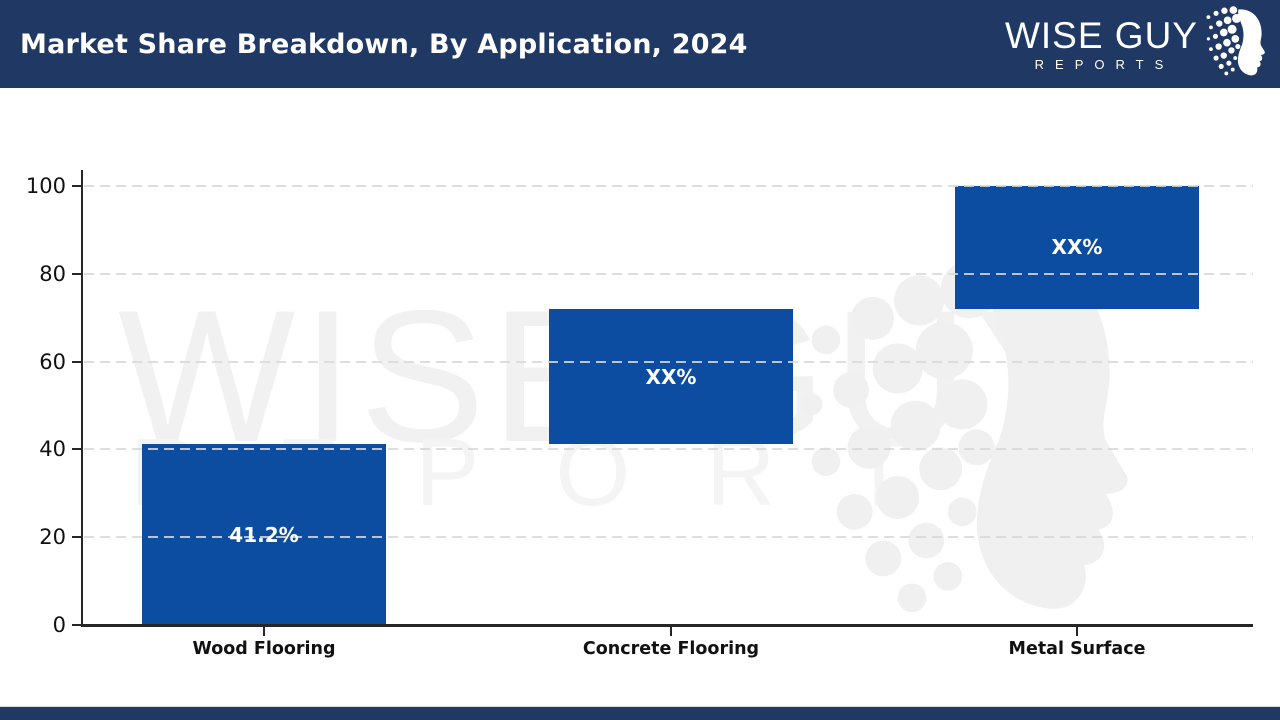 Image resolution: width=1280 pixels, height=720 pixels. I want to click on footer-bar, so click(640, 713).